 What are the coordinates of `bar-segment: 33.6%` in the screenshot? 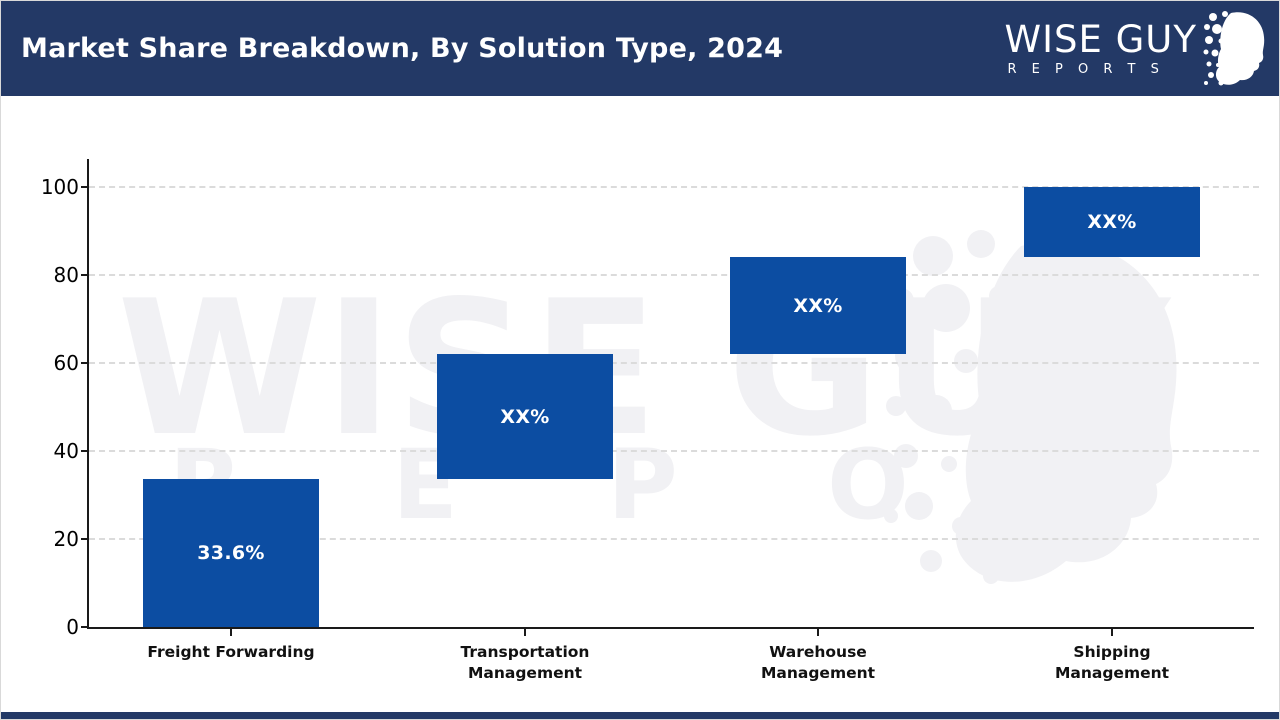 It's located at (231, 553).